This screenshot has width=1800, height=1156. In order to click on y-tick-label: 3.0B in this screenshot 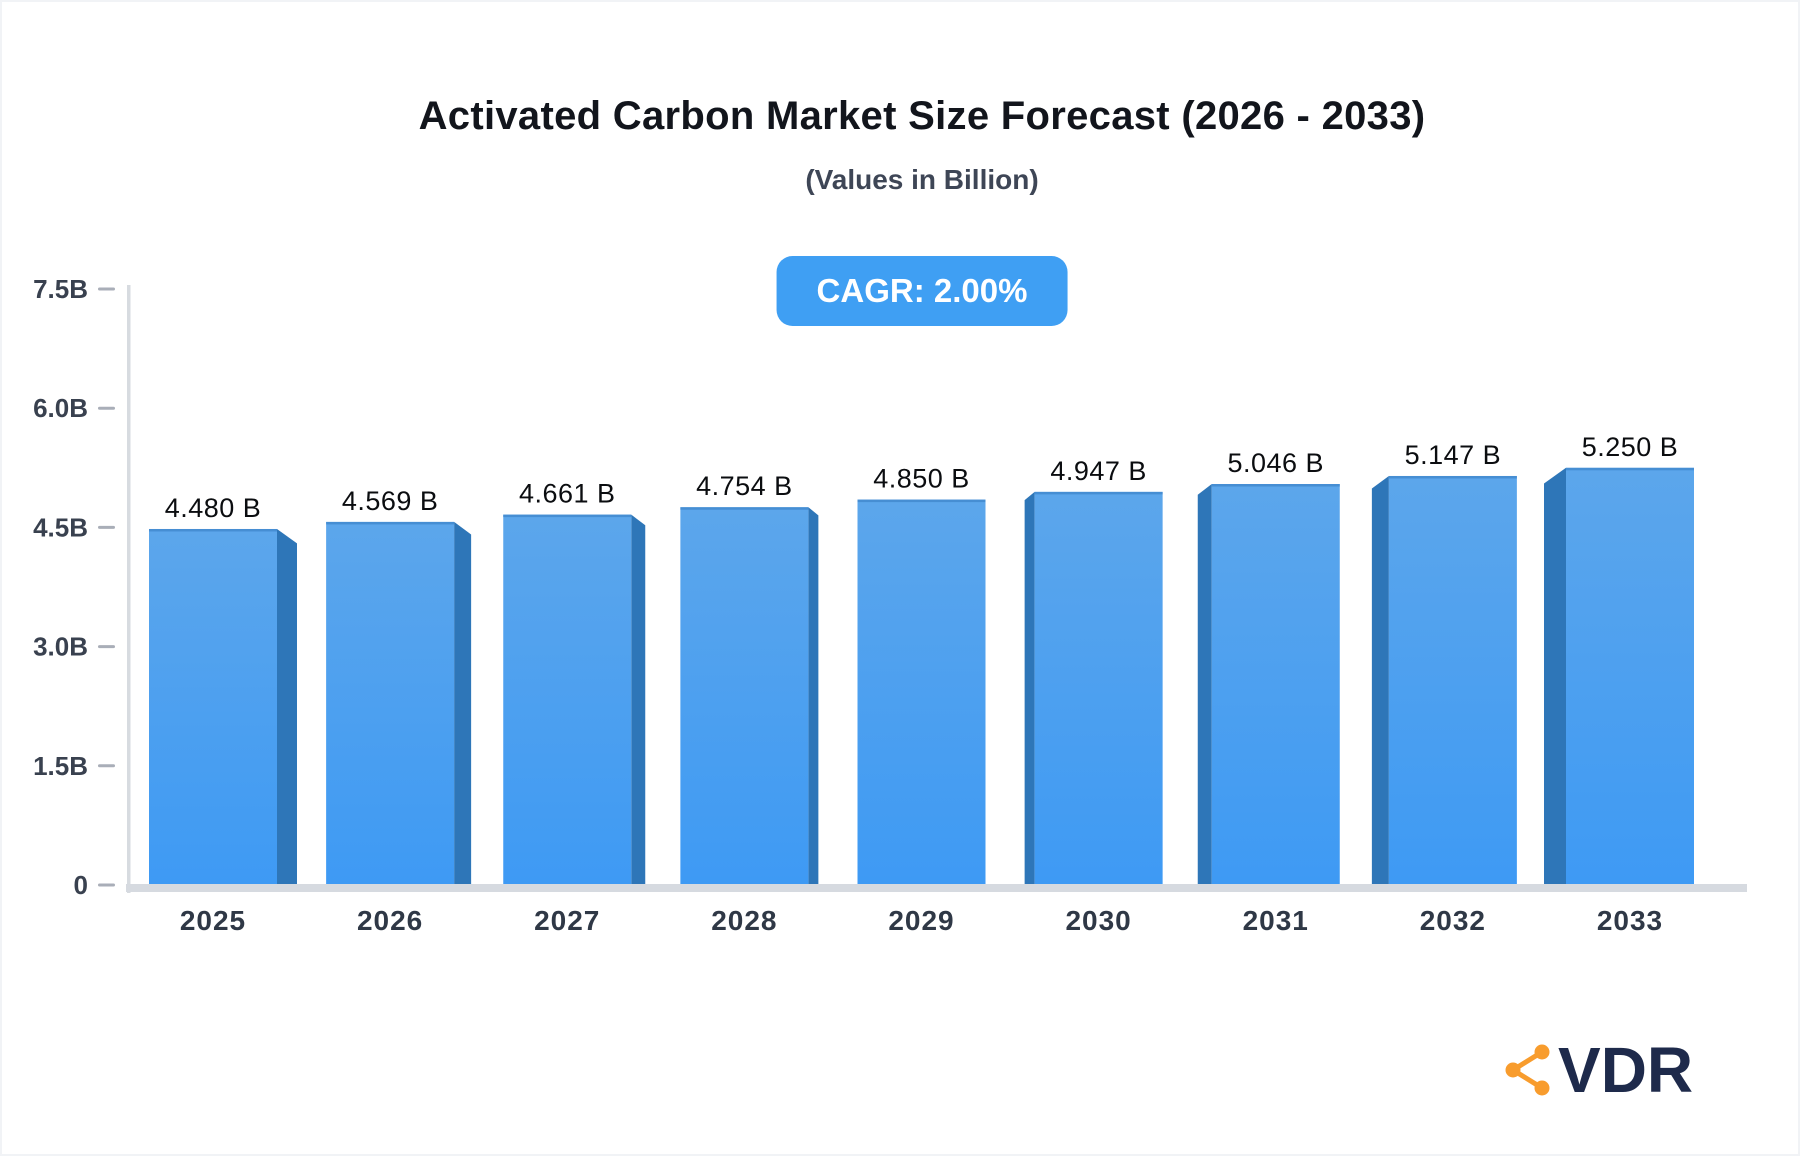, I will do `click(60, 647)`.